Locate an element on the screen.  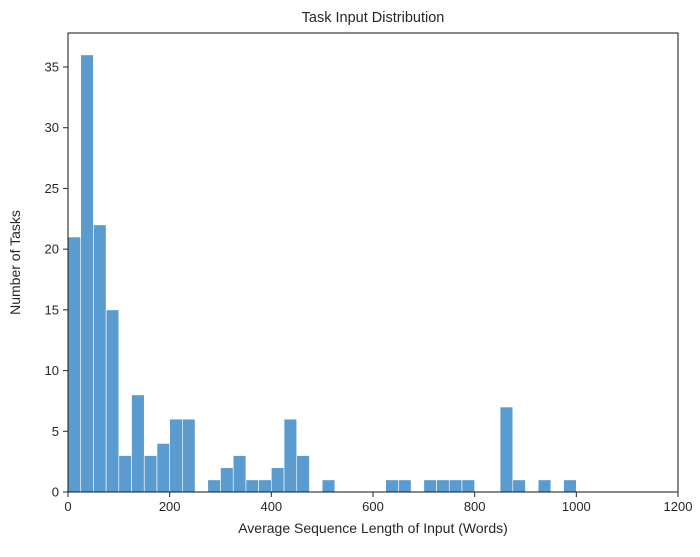
y-tick-label: 20 is located at coordinates (52, 249).